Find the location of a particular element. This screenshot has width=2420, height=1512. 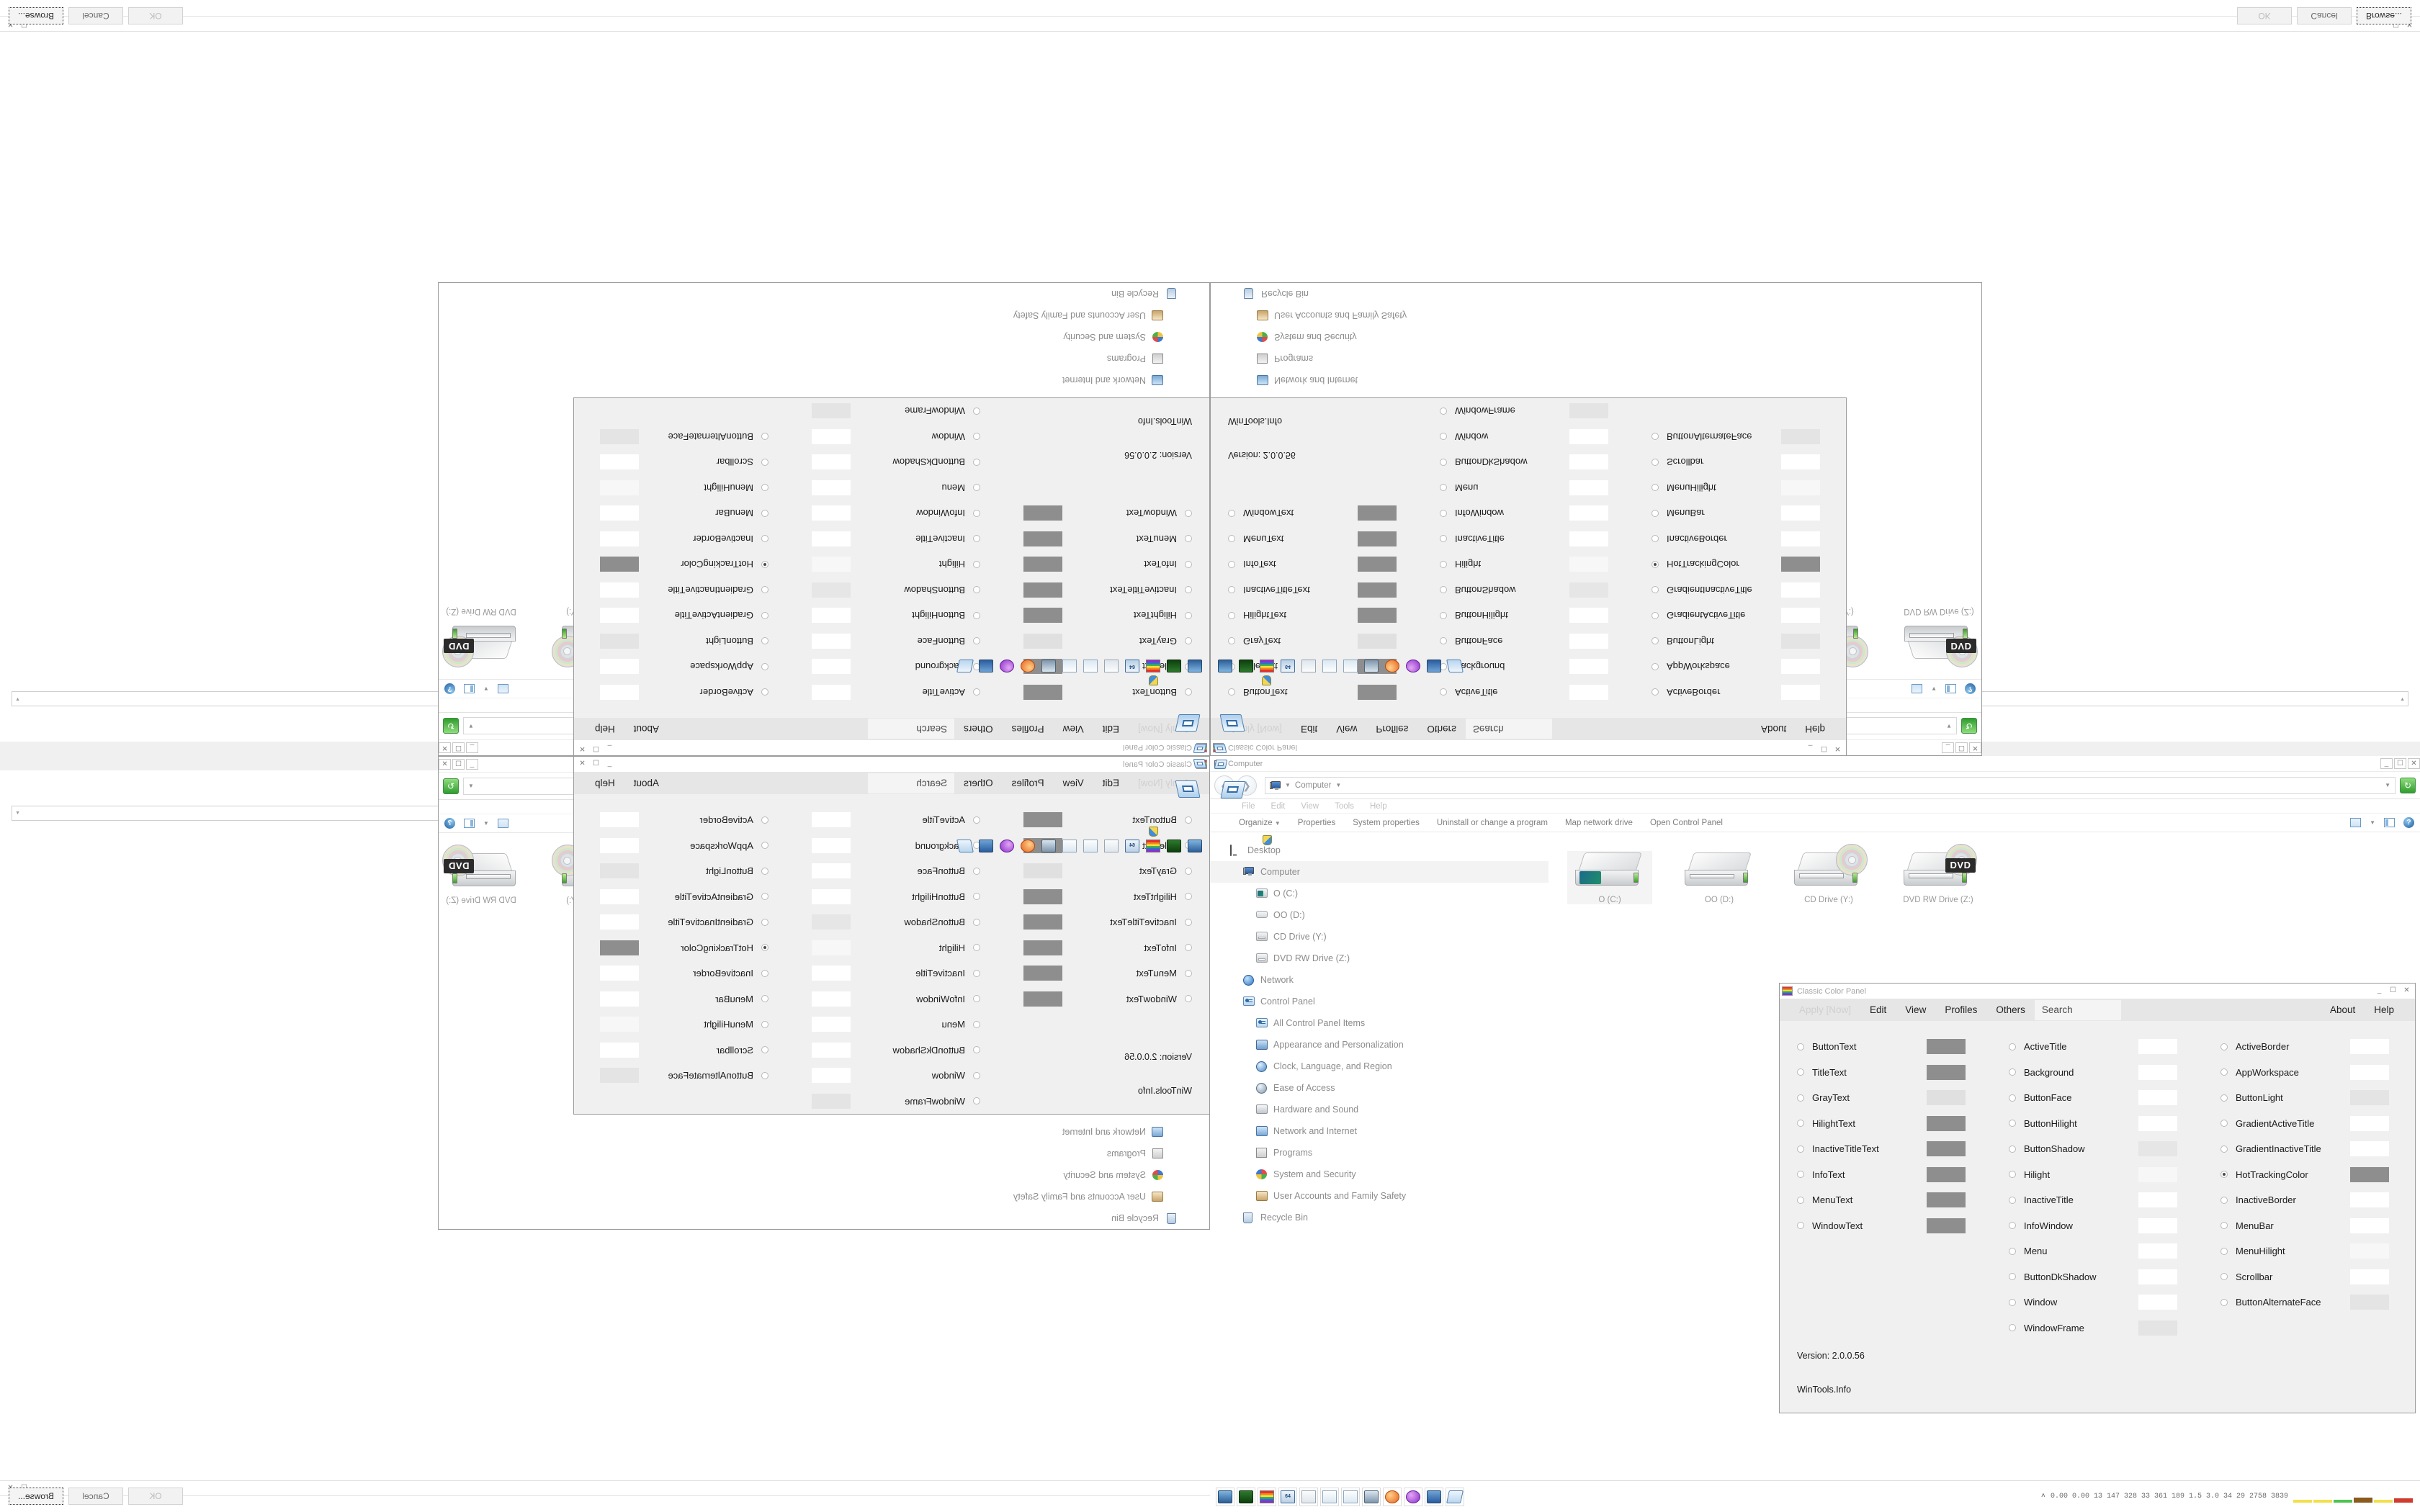

color-radio-menu is located at coordinates (2012, 1251).